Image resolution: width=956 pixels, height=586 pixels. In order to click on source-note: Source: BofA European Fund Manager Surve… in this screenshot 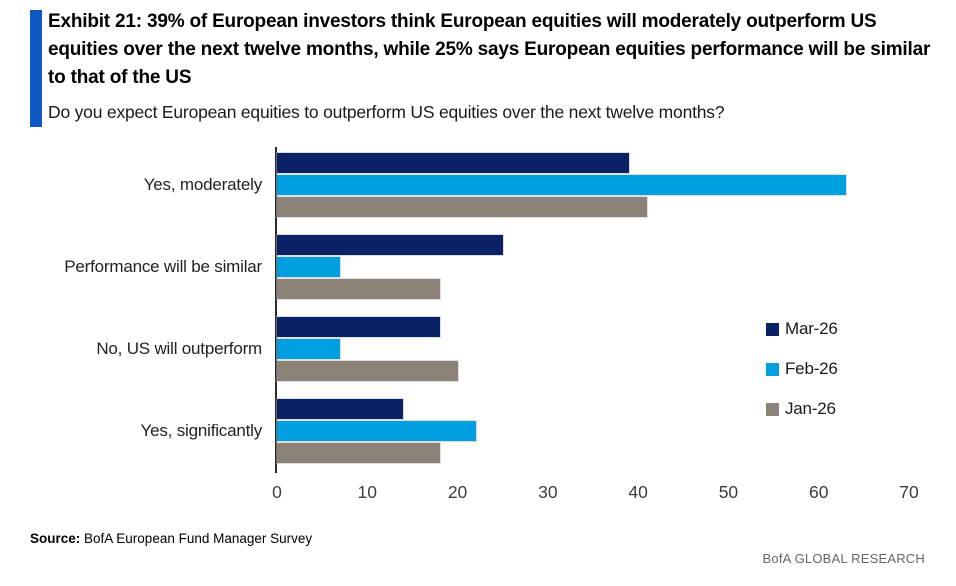, I will do `click(171, 538)`.